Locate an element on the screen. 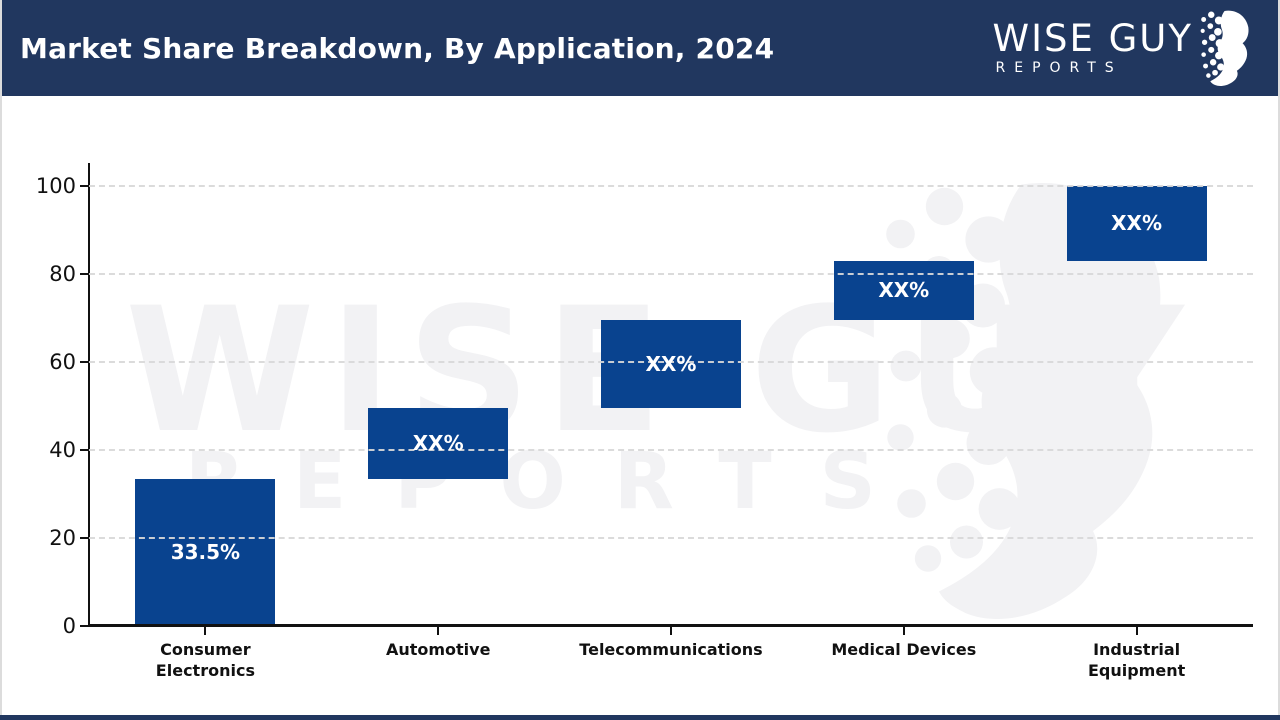 The width and height of the screenshot is (1280, 720). logo-brand-sub: REPORTS is located at coordinates (1059, 68).